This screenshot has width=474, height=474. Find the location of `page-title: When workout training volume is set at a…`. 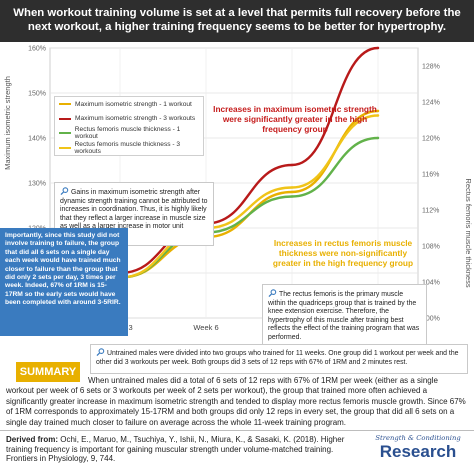

page-title: When workout training volume is set at a… is located at coordinates (237, 21).